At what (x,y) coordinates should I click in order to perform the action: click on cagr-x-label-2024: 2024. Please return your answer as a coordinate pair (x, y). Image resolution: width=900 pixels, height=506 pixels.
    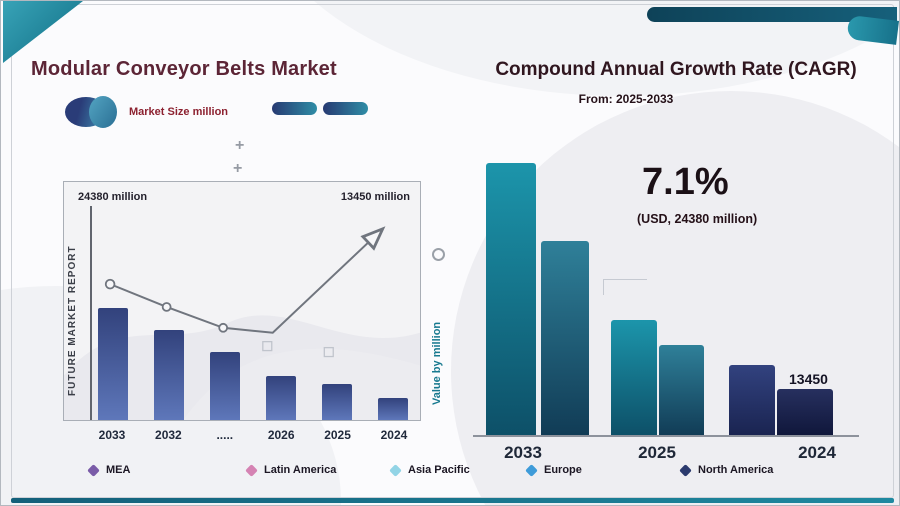
    Looking at the image, I should click on (817, 452).